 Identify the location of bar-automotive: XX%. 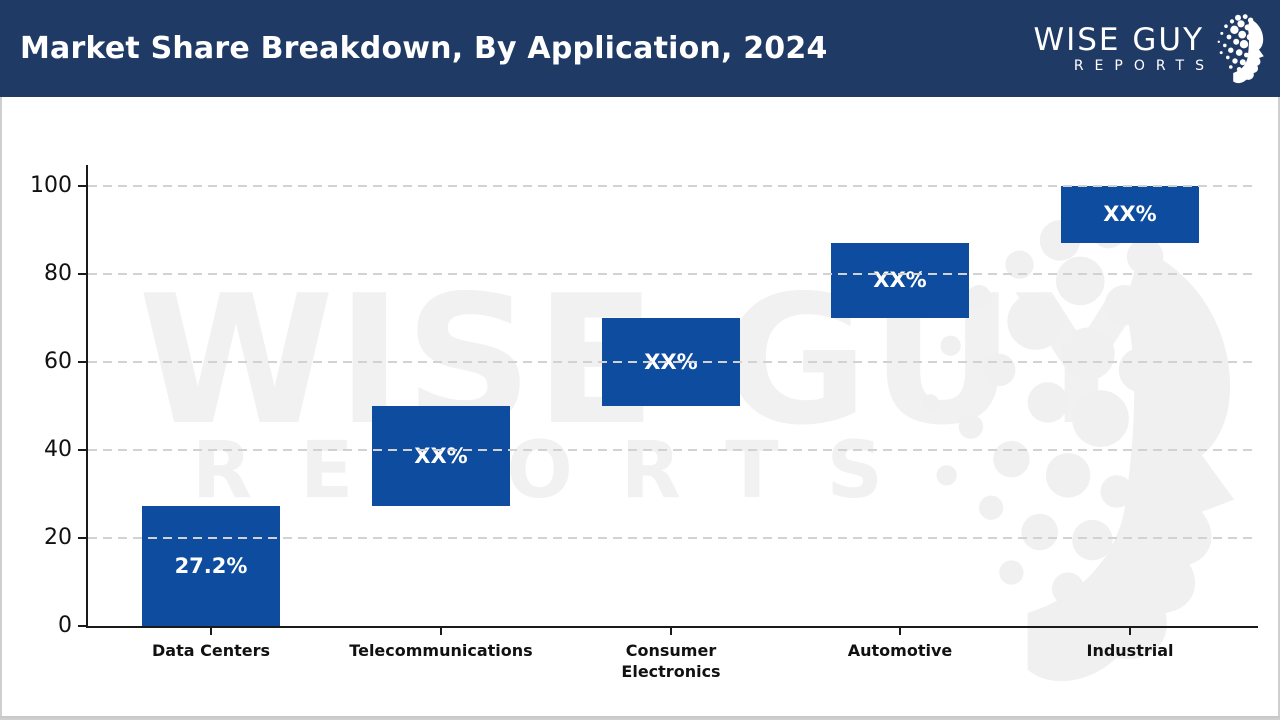
(900, 280).